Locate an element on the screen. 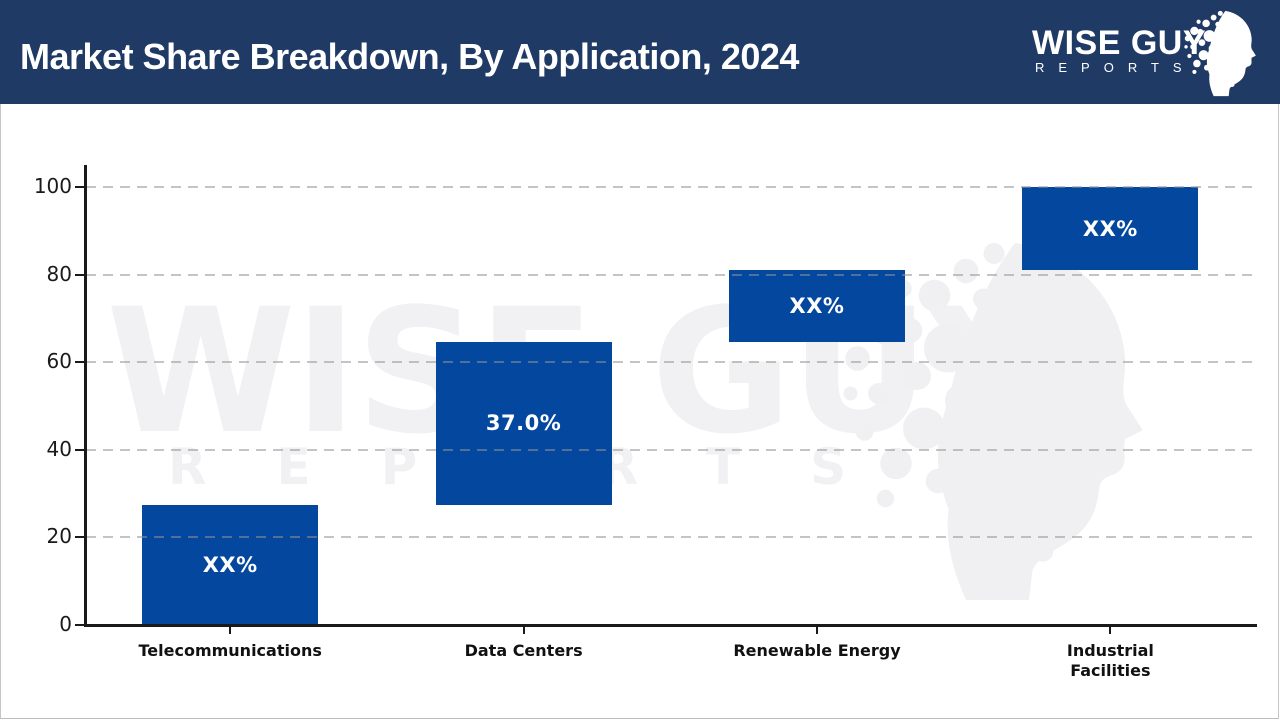 Image resolution: width=1280 pixels, height=720 pixels. y-tick-label: 60 is located at coordinates (59, 361).